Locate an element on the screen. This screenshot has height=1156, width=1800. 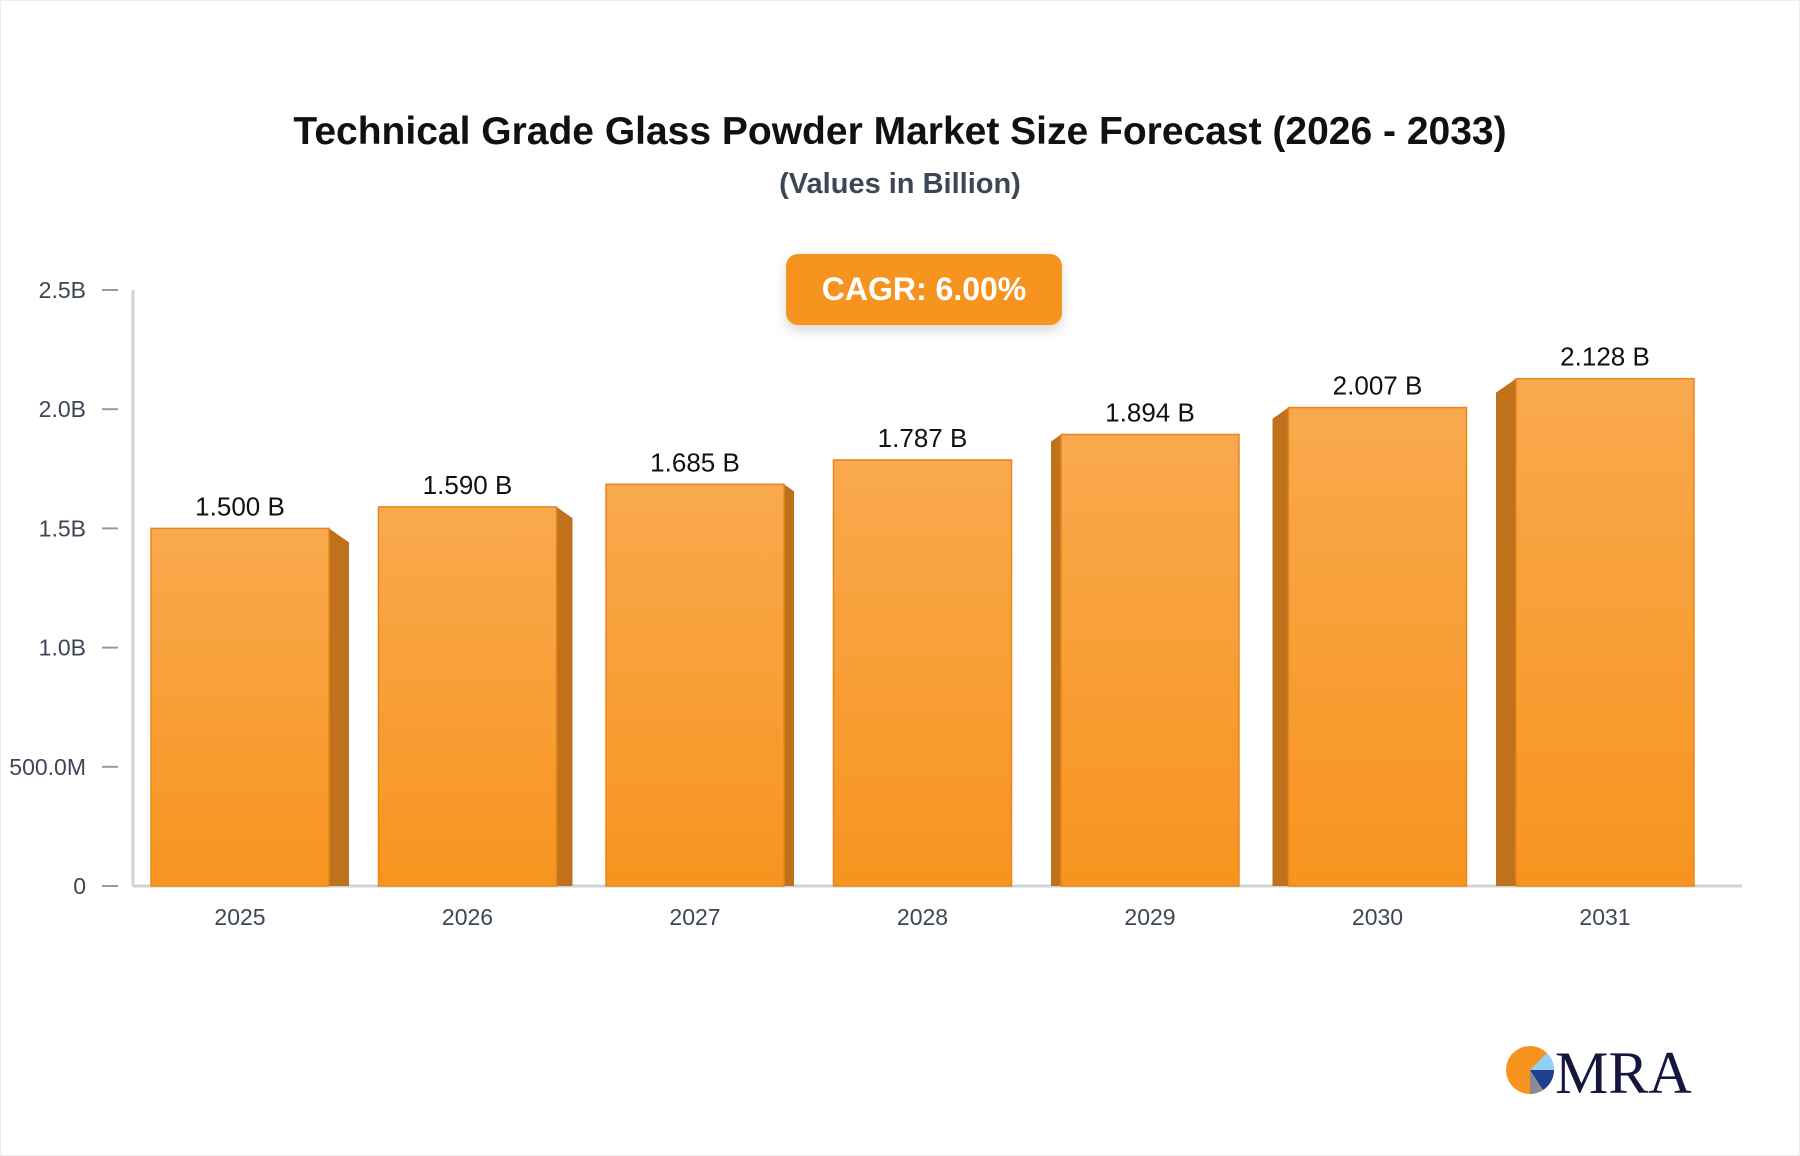
y-tick-label: 1.5B is located at coordinates (62, 528).